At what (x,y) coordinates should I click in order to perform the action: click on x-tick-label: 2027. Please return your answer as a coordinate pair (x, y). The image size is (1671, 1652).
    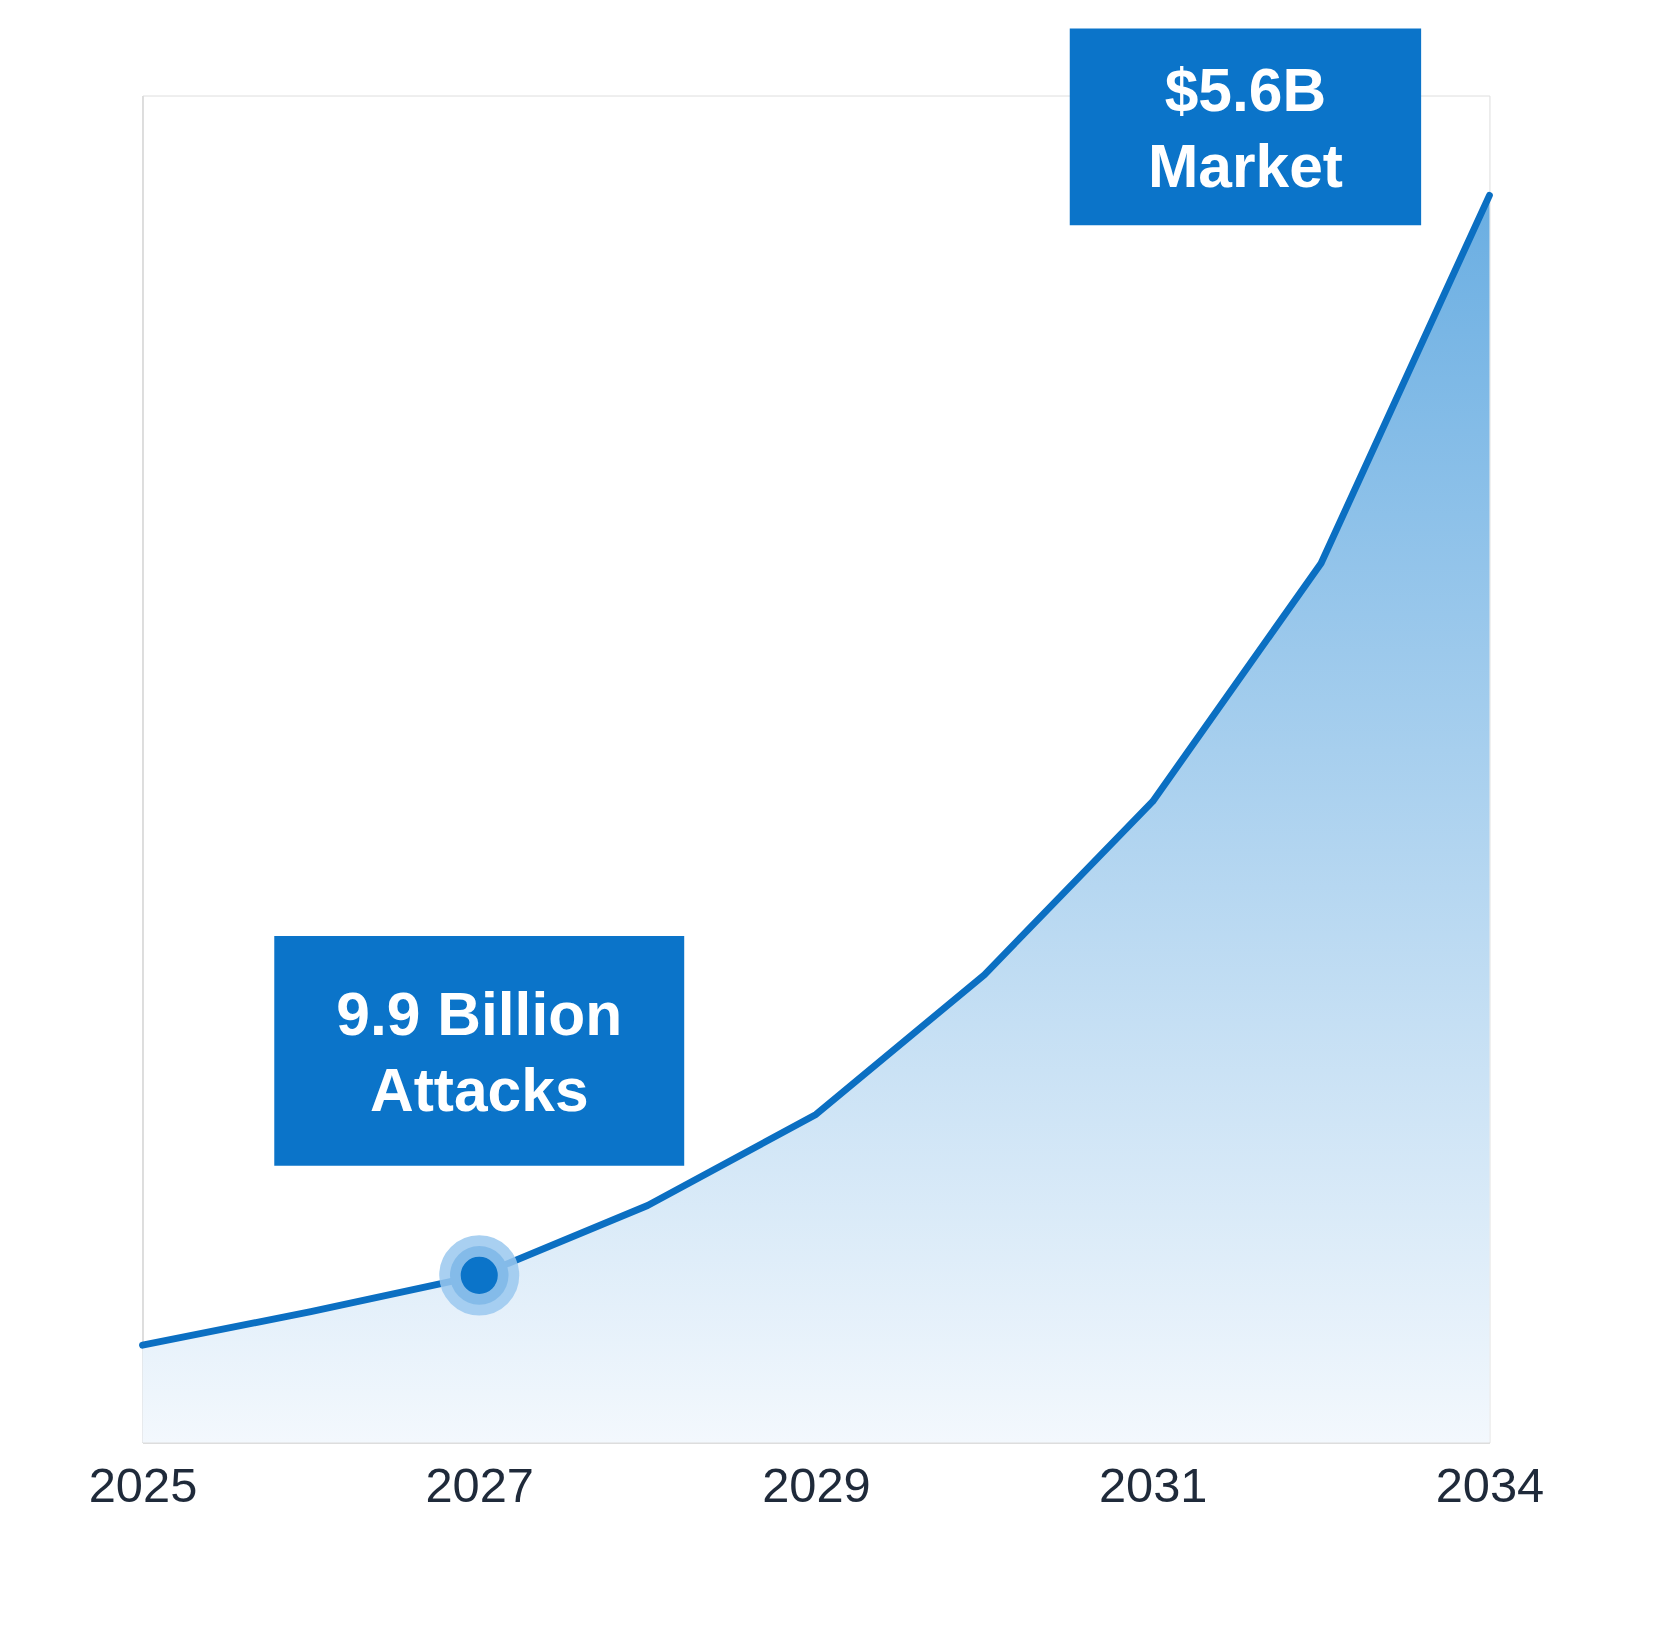
    Looking at the image, I should click on (480, 1484).